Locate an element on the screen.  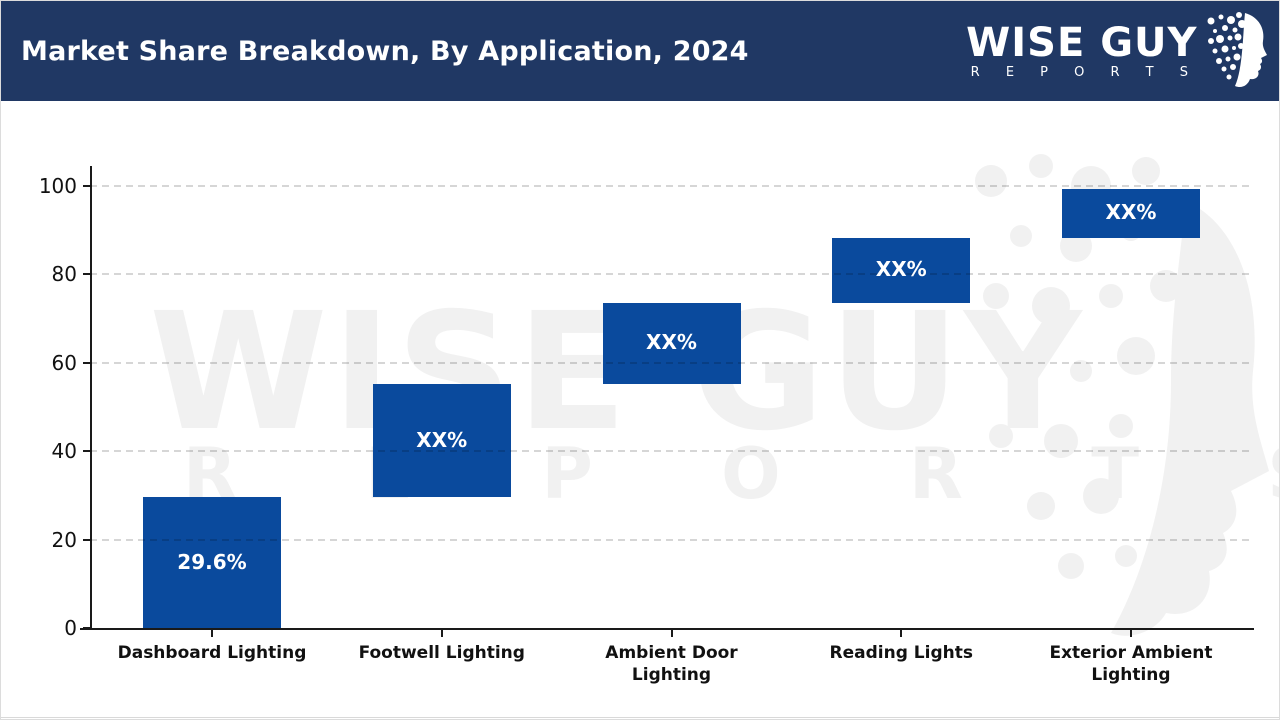
bar-value-label-dashboard-lighting: 29.6% is located at coordinates (212, 561).